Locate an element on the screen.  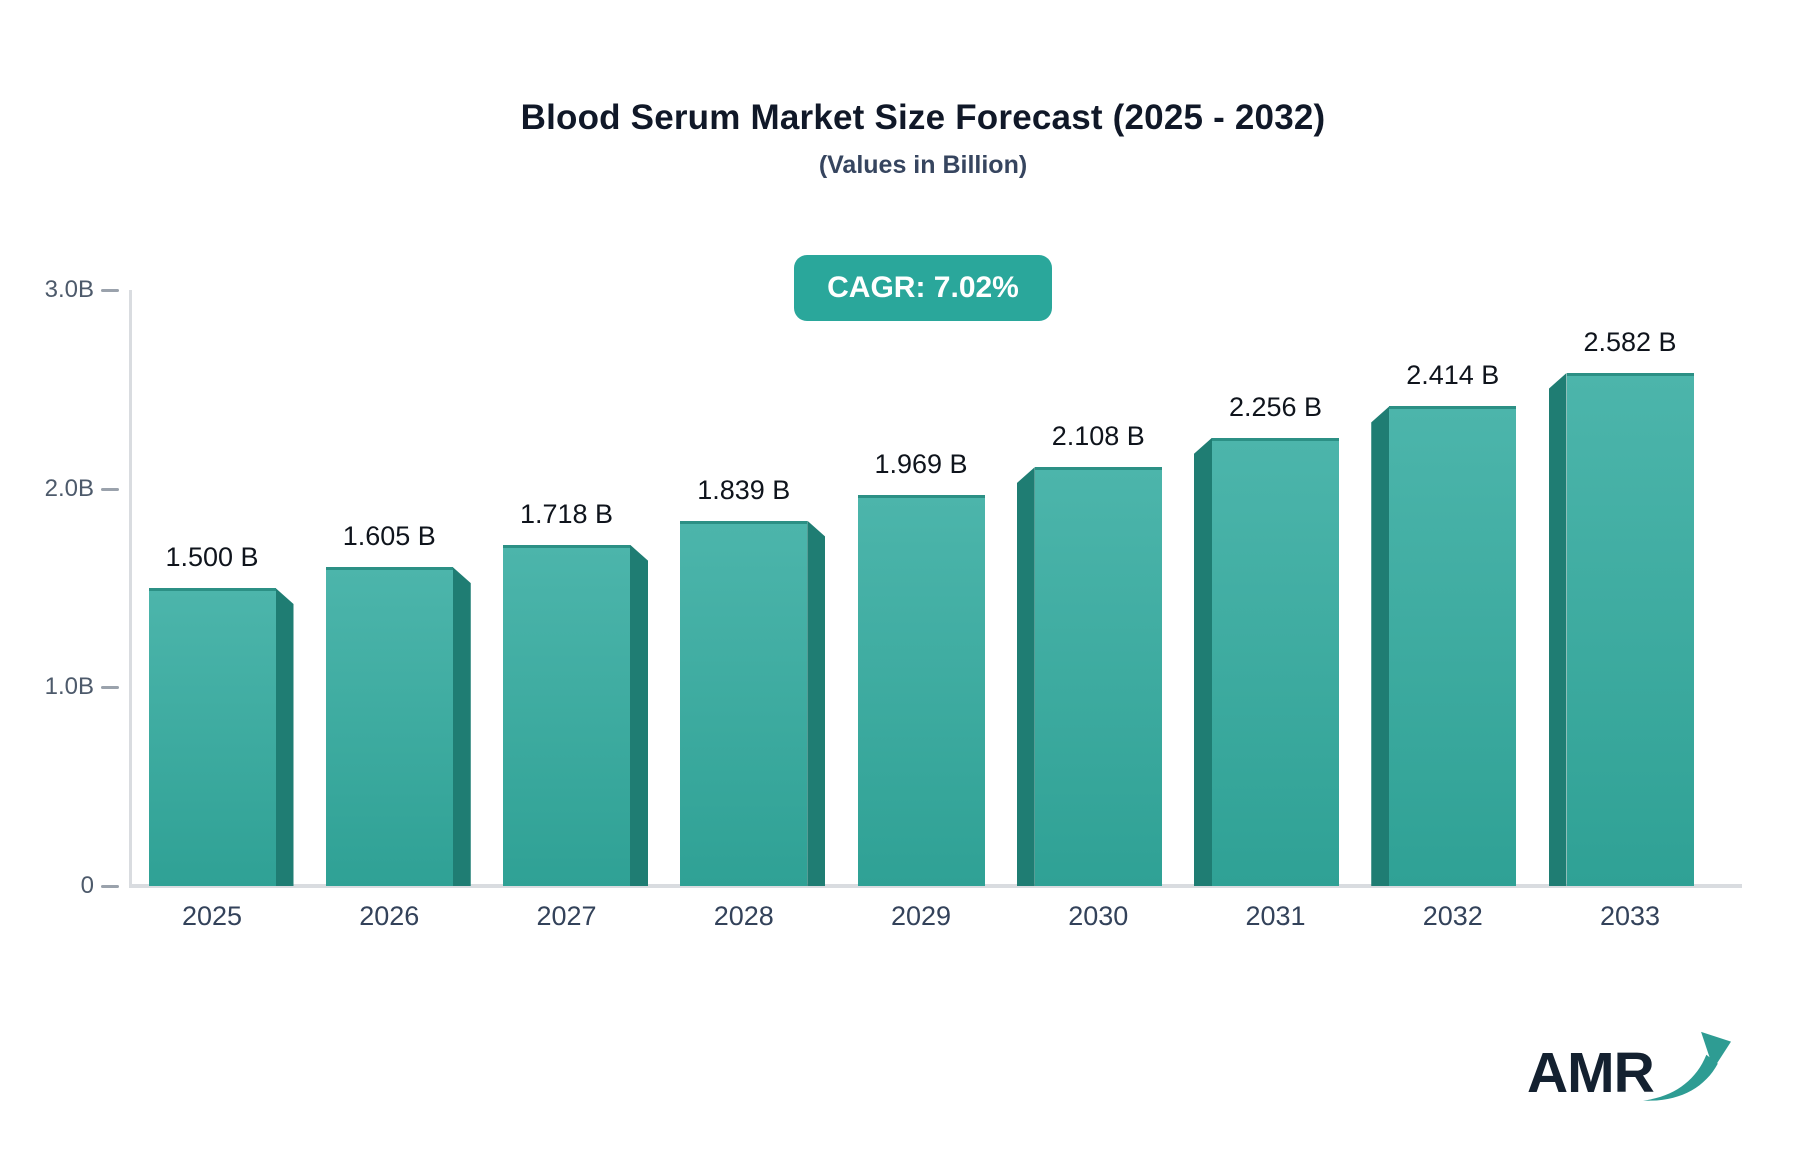
bar-side-2033 is located at coordinates (1557, 629).